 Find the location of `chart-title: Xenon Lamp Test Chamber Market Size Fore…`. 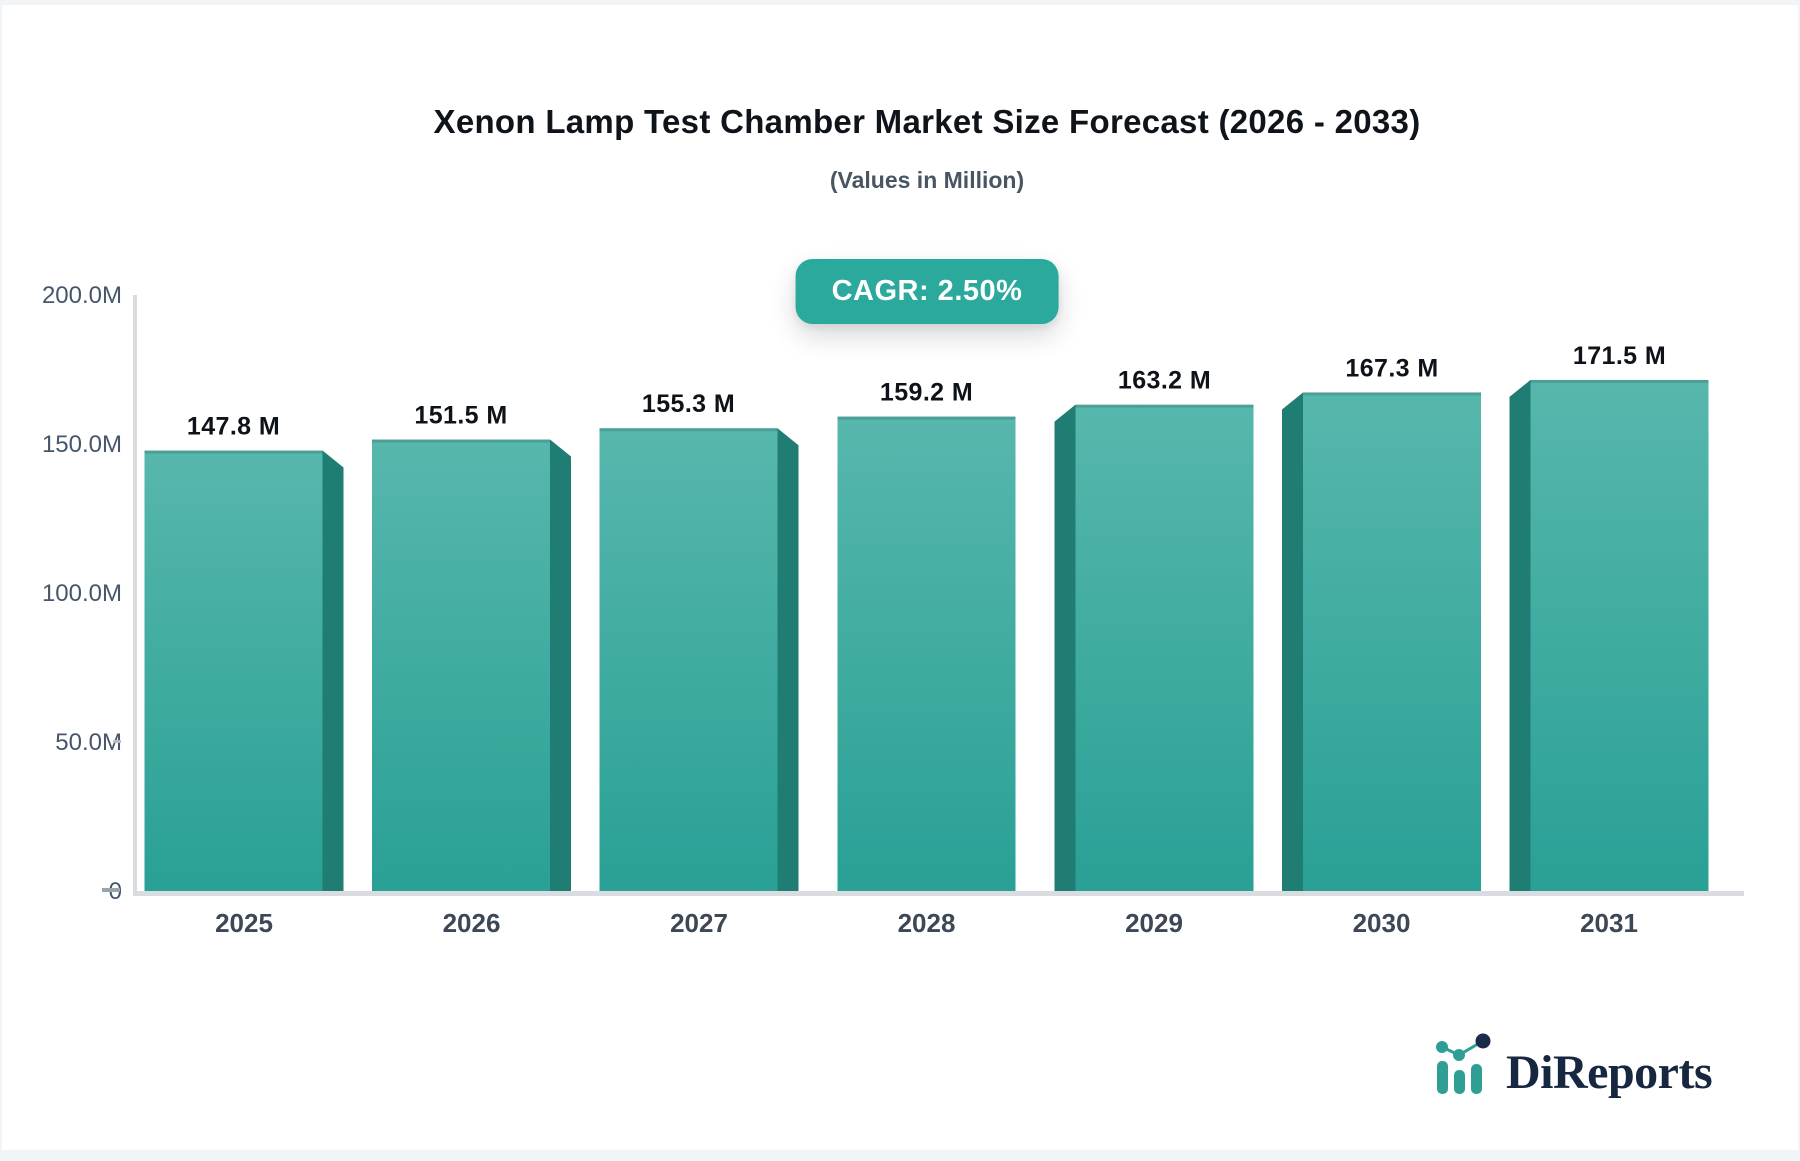

chart-title: Xenon Lamp Test Chamber Market Size Fore… is located at coordinates (927, 121).